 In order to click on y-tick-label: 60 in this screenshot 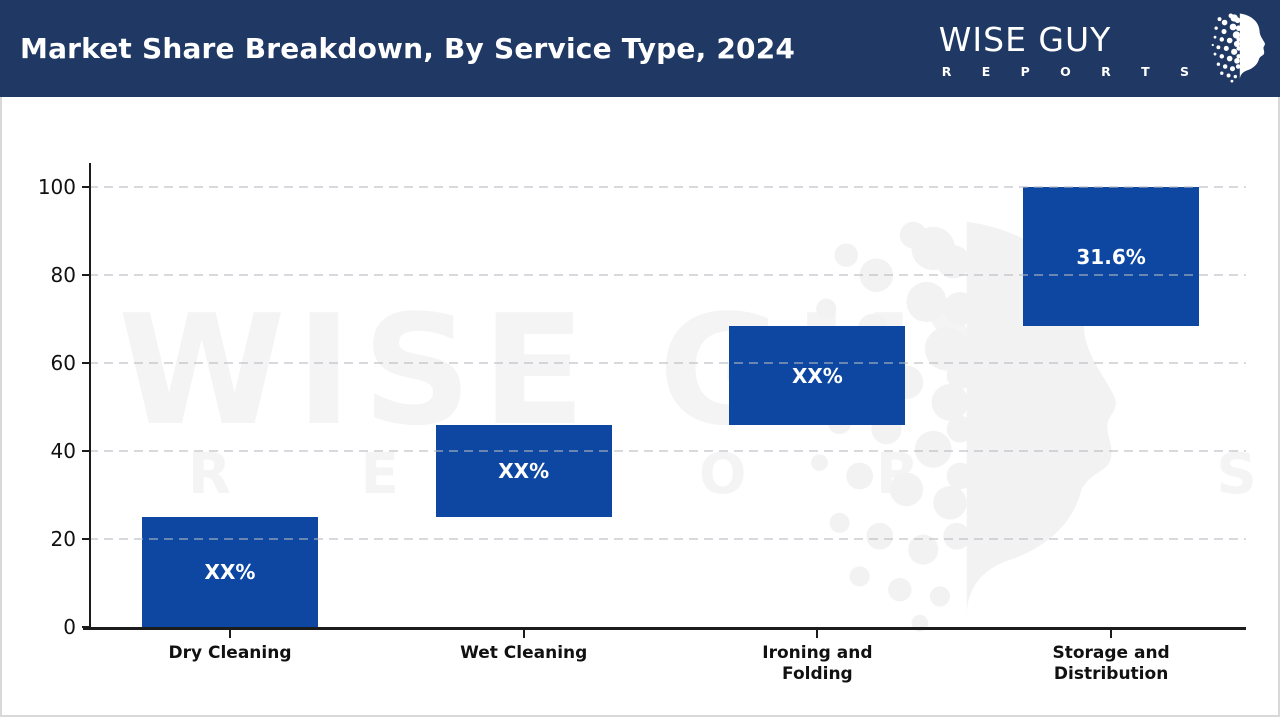, I will do `click(63, 362)`.